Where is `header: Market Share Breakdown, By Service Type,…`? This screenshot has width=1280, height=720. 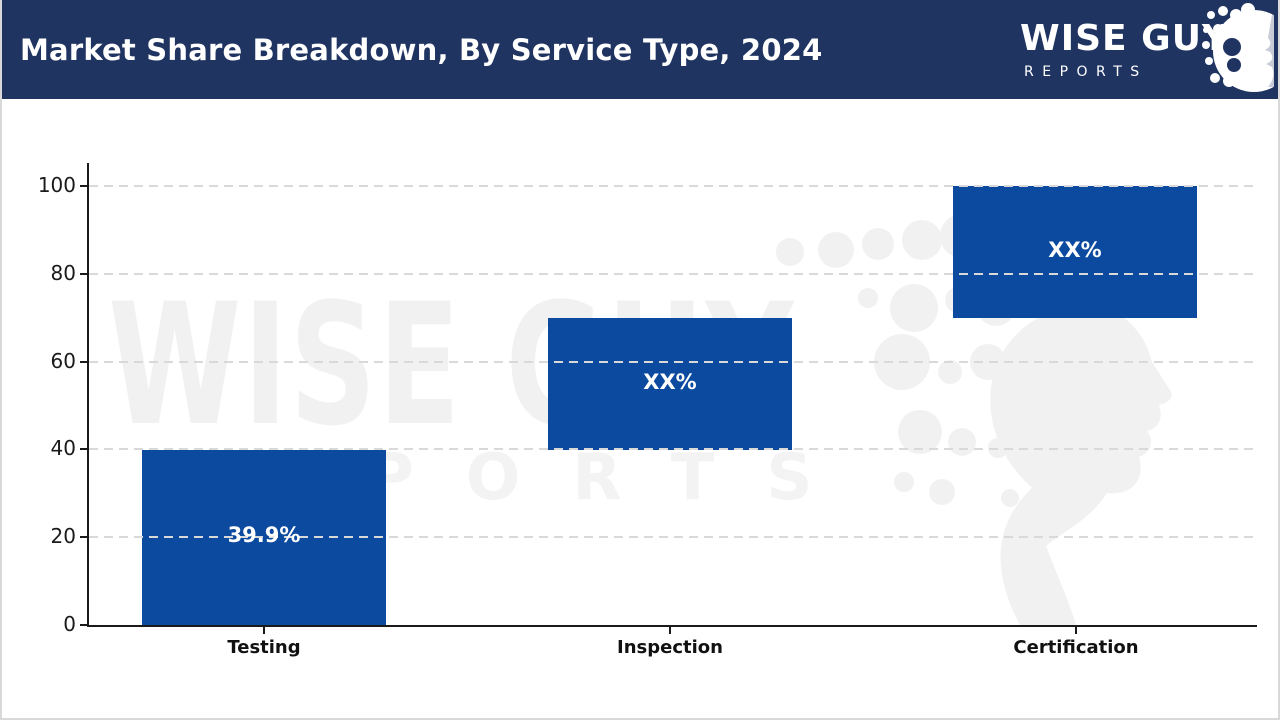
header: Market Share Breakdown, By Service Type,… is located at coordinates (640, 49).